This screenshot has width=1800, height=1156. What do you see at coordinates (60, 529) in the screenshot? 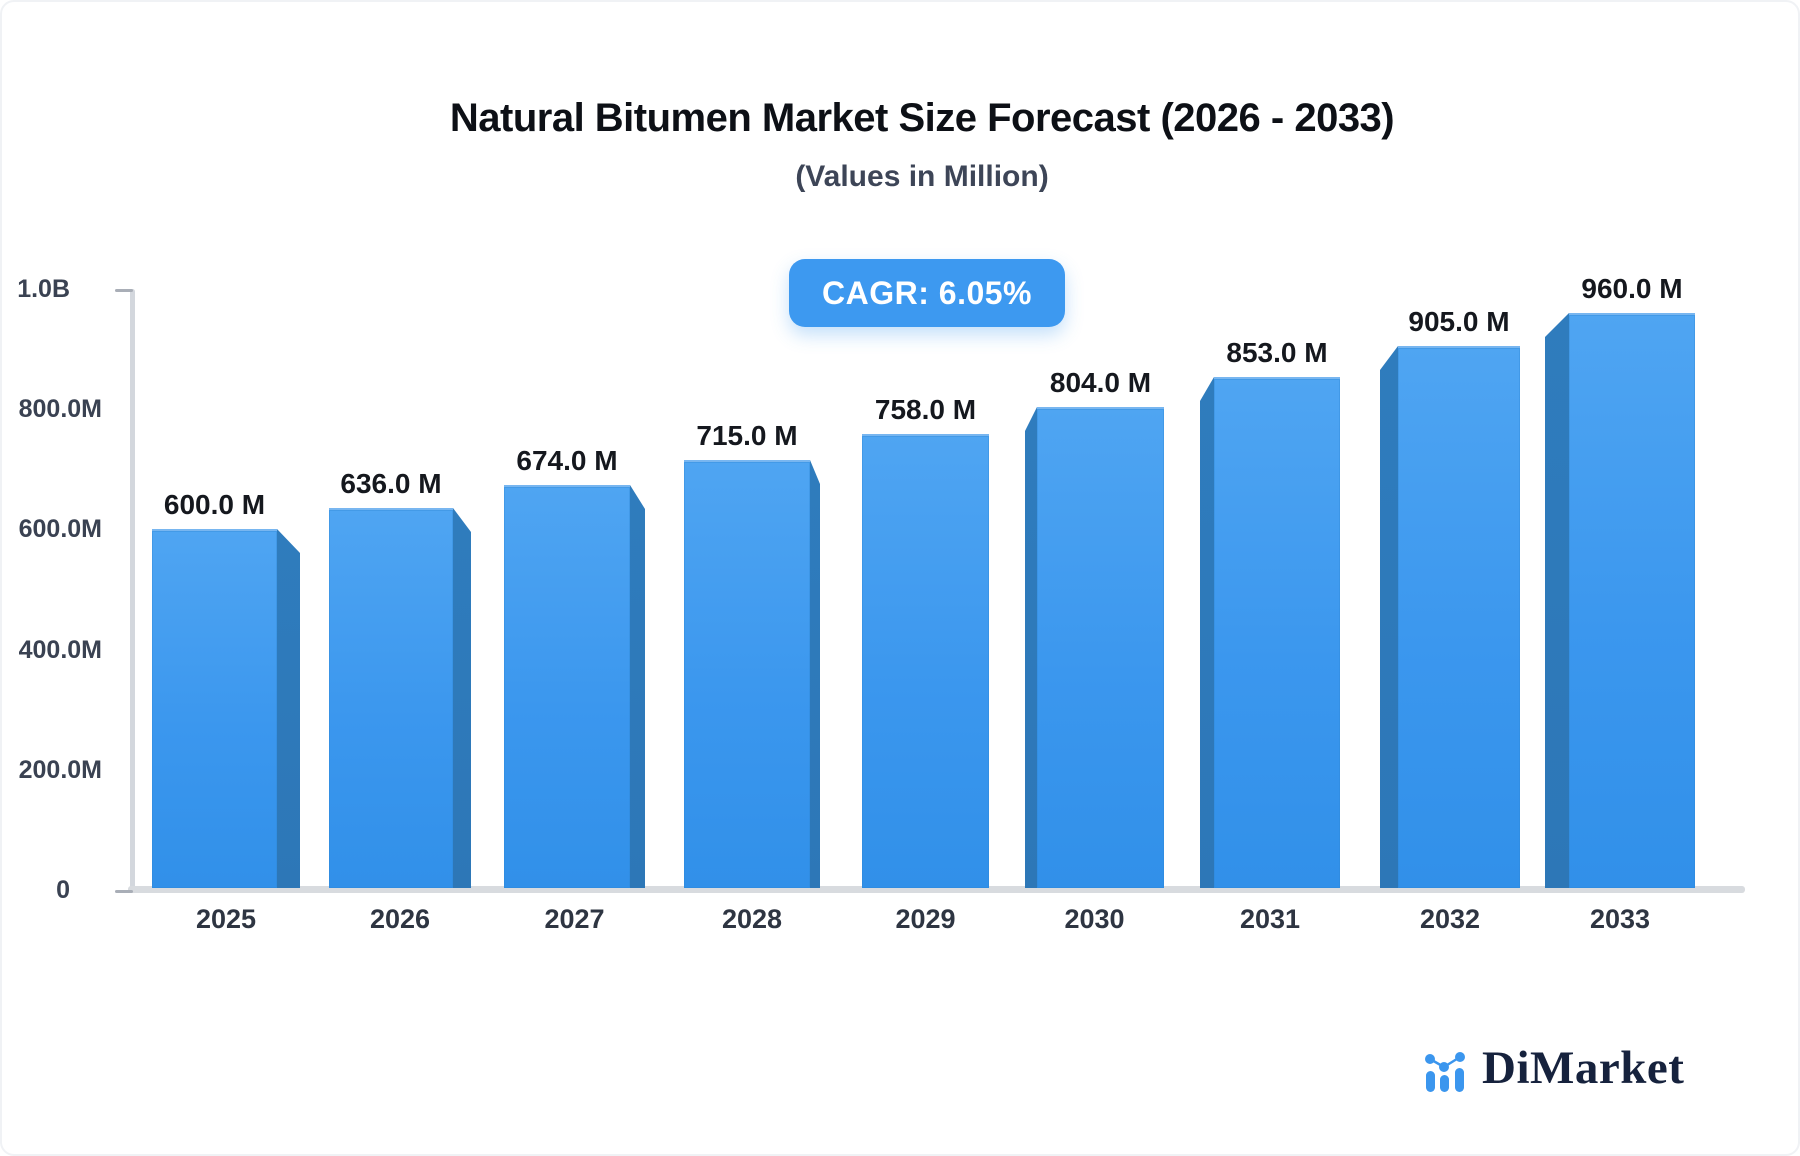
I see `y-tick-label: 600.0M` at bounding box center [60, 529].